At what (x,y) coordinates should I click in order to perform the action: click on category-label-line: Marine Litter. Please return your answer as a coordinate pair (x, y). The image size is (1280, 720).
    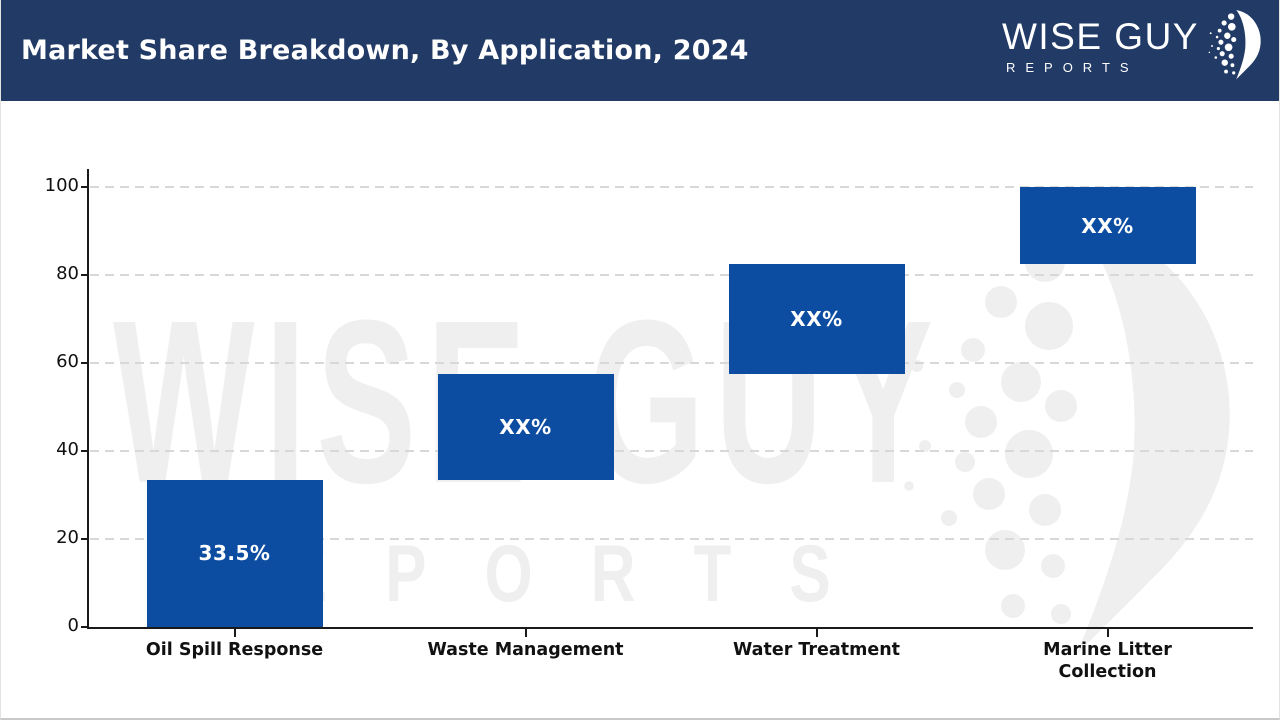
    Looking at the image, I should click on (1107, 650).